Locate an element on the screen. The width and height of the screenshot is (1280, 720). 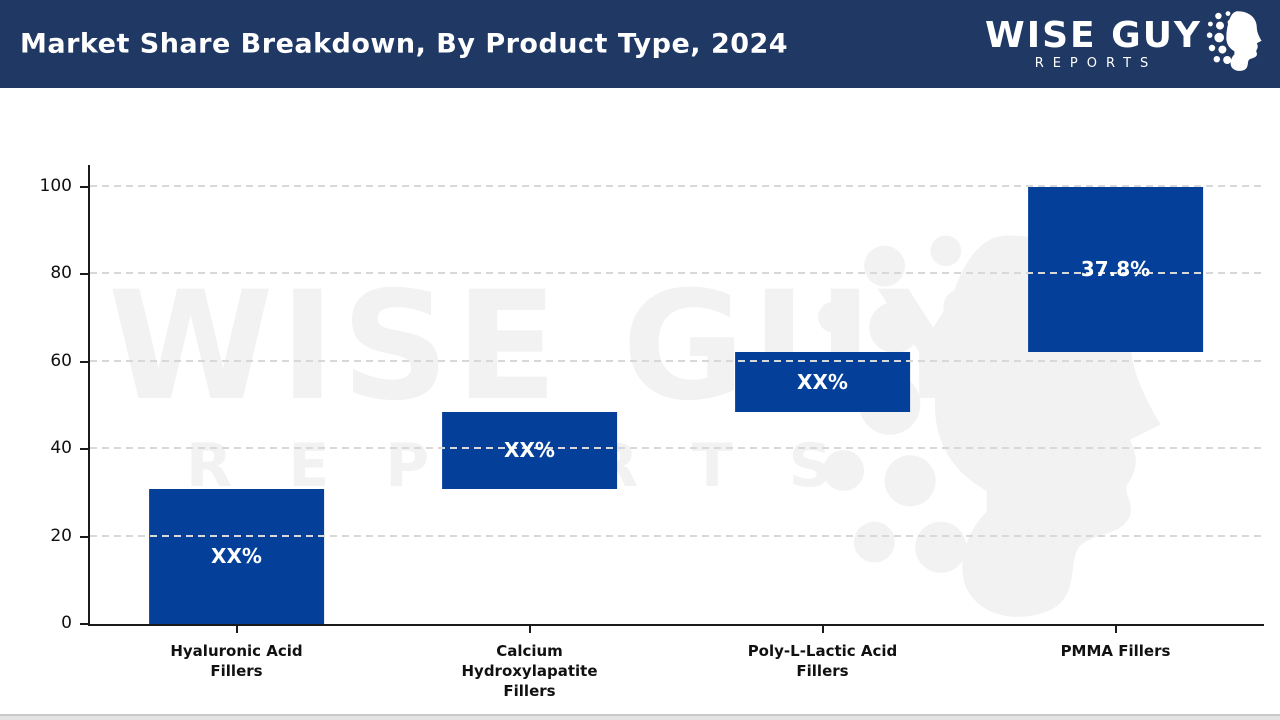
x-axis-ticks is located at coordinates (676, 630).